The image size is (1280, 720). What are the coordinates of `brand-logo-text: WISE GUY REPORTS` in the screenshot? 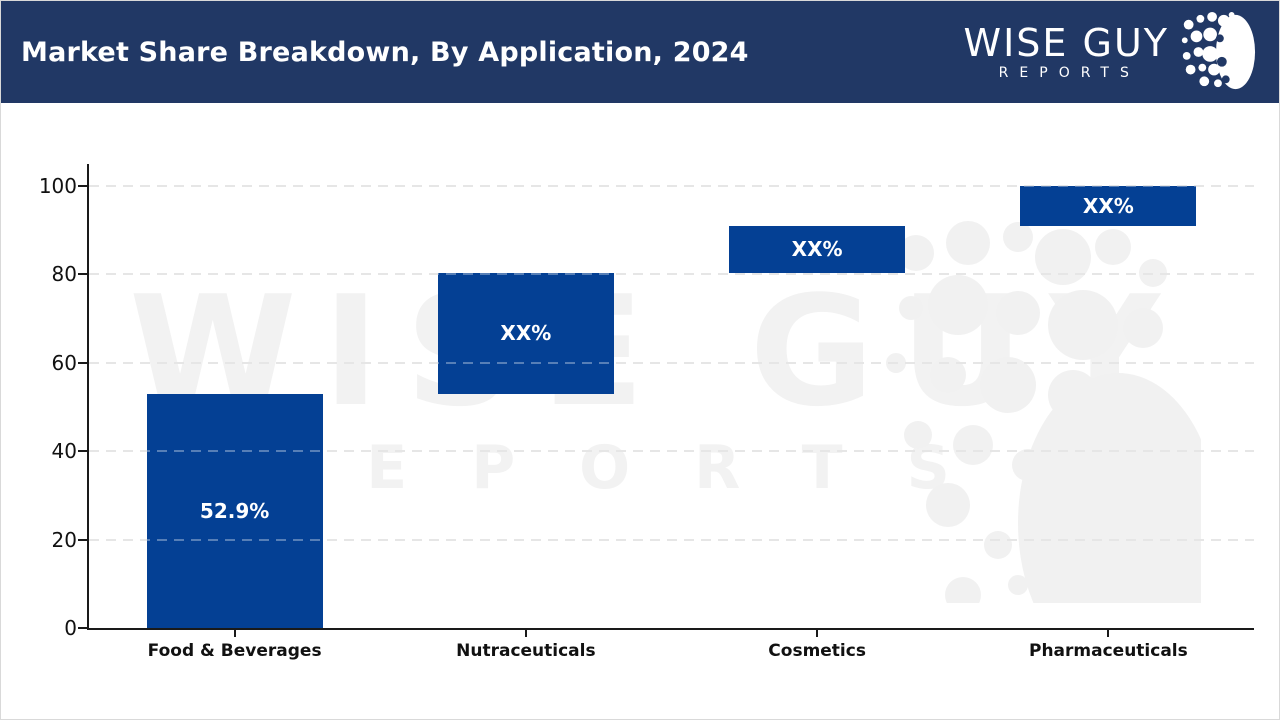 It's located at (1066, 52).